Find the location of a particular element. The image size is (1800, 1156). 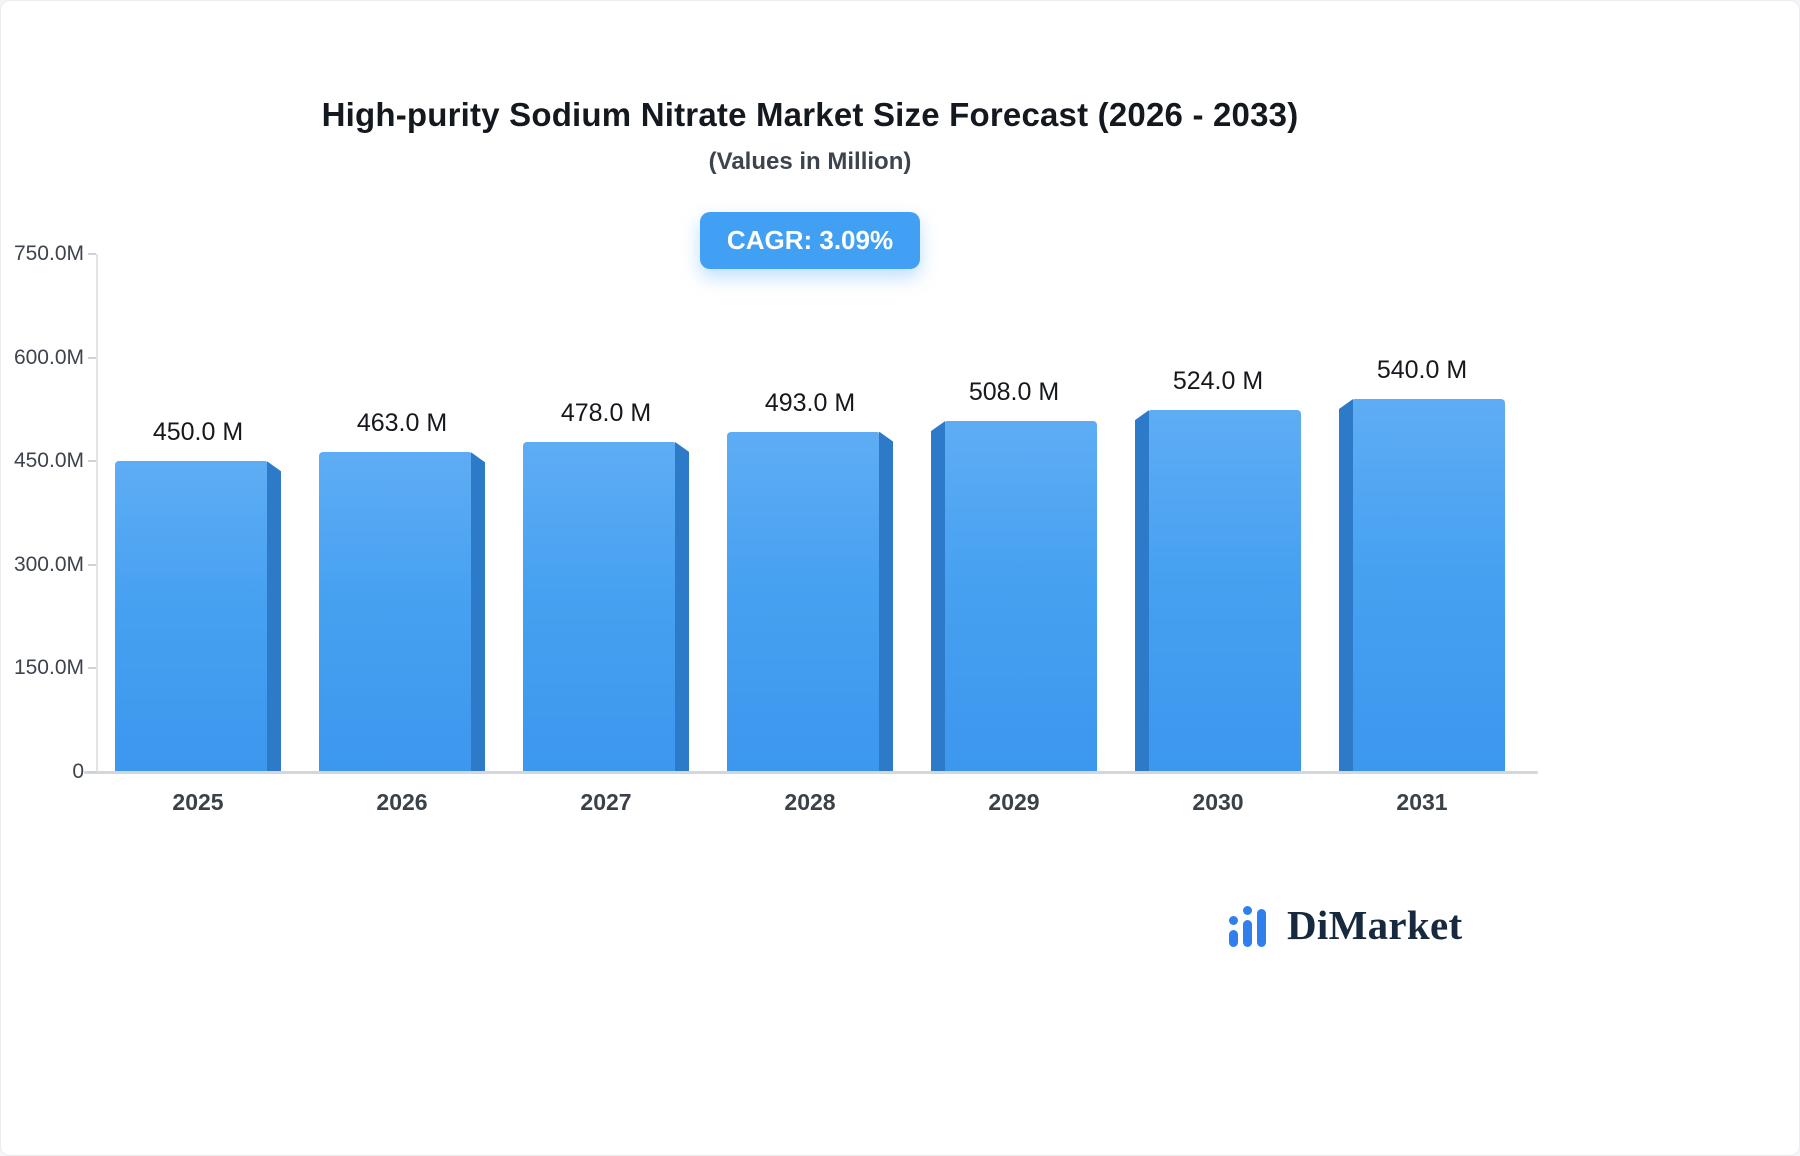

bar-2027 is located at coordinates (606, 606).